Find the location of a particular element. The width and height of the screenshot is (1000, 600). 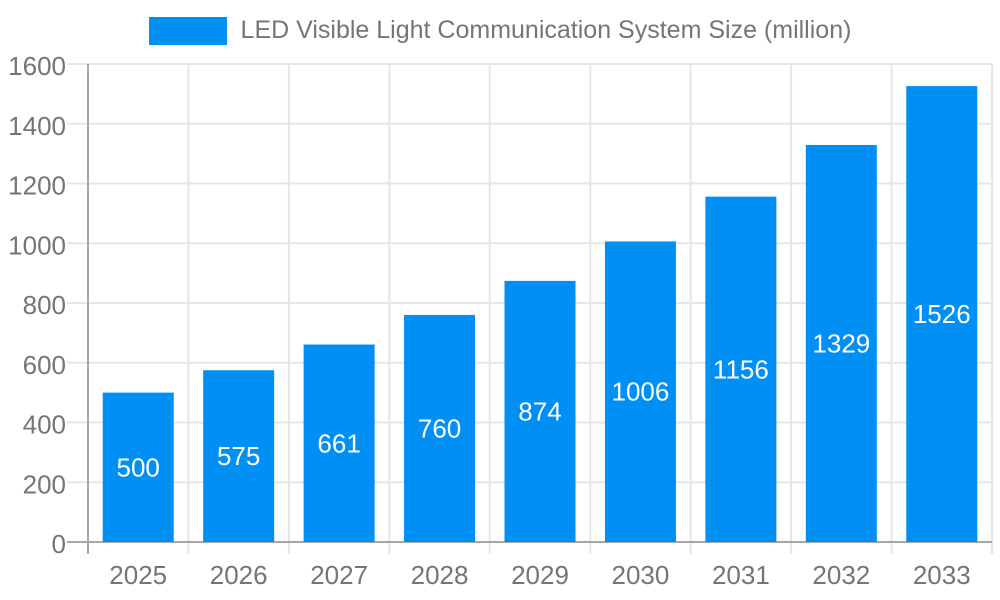

bar-2033 is located at coordinates (942, 314).